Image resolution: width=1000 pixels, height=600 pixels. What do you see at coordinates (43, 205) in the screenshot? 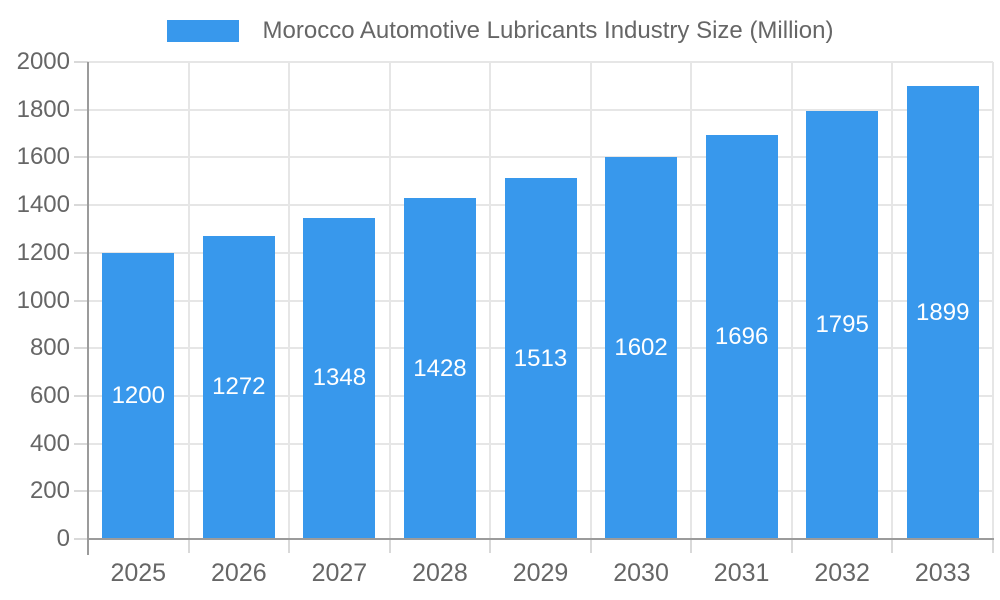
I see `y-axis-tick-label: 1400` at bounding box center [43, 205].